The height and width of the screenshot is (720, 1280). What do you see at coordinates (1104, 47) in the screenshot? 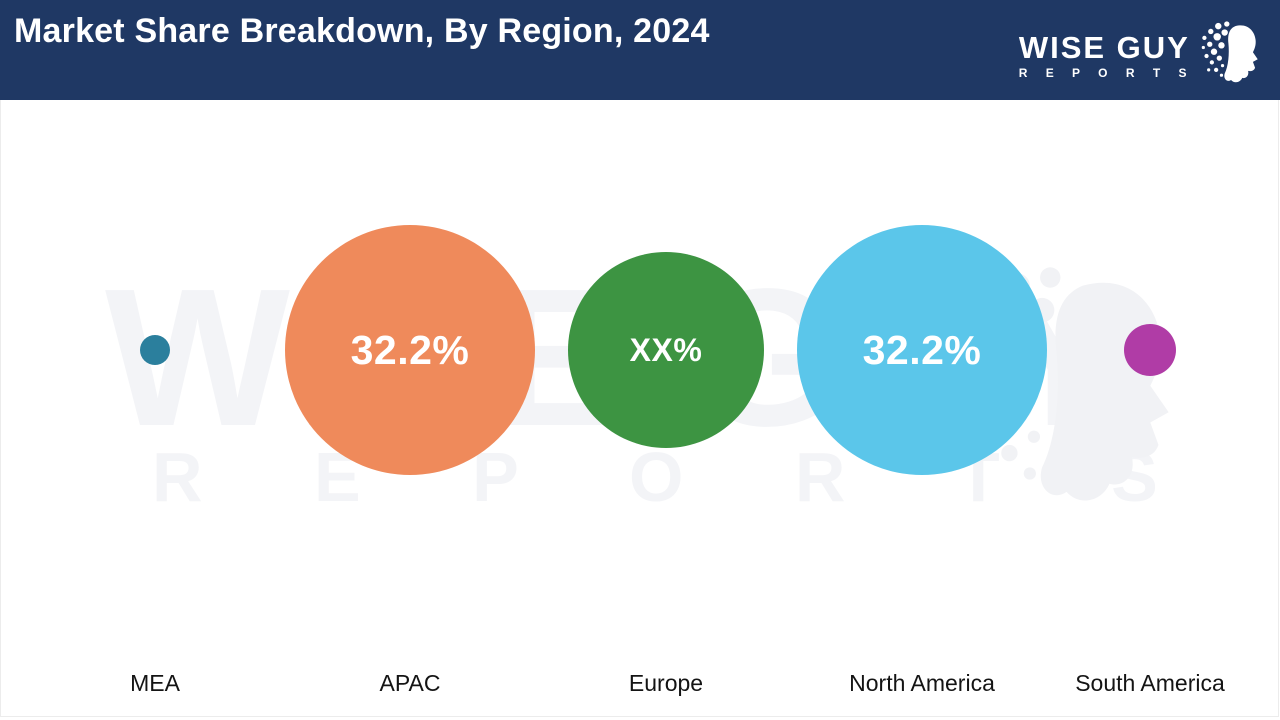
I see `logo-wordmark: WISE GUY` at bounding box center [1104, 47].